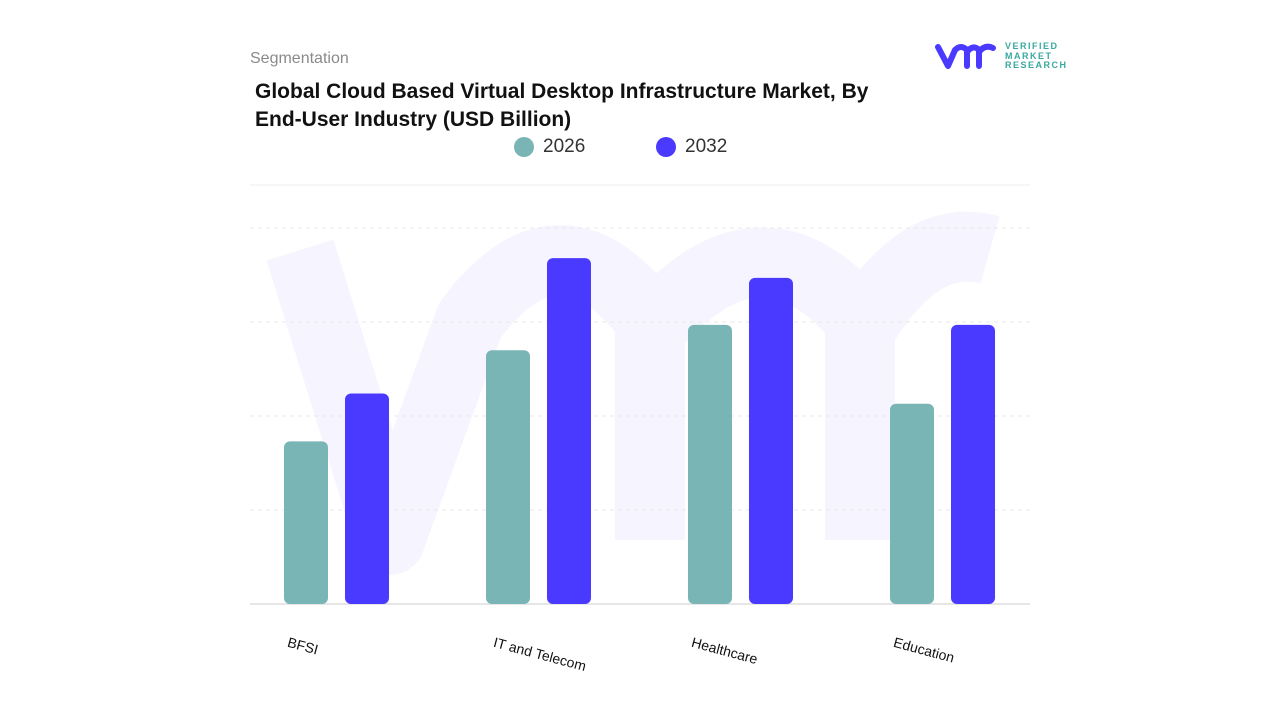 The width and height of the screenshot is (1280, 720). I want to click on legend-swatch-2032, so click(666, 147).